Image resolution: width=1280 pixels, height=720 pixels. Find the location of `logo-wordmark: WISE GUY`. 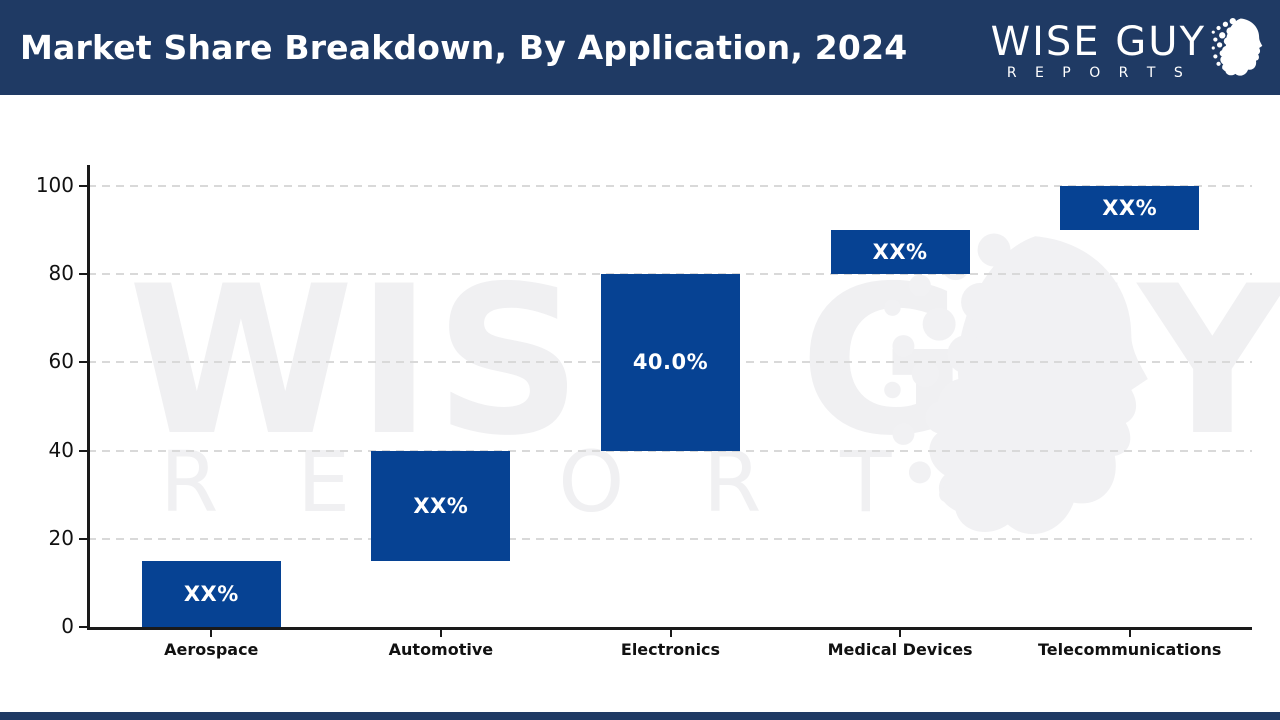

logo-wordmark: WISE GUY is located at coordinates (1098, 41).